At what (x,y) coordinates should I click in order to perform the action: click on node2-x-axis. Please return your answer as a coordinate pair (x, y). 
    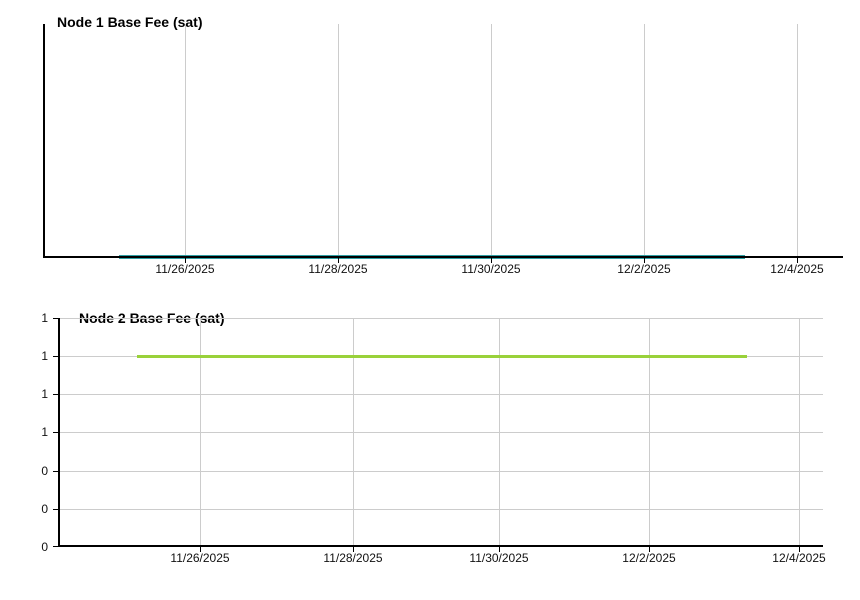
    Looking at the image, I should click on (440, 546).